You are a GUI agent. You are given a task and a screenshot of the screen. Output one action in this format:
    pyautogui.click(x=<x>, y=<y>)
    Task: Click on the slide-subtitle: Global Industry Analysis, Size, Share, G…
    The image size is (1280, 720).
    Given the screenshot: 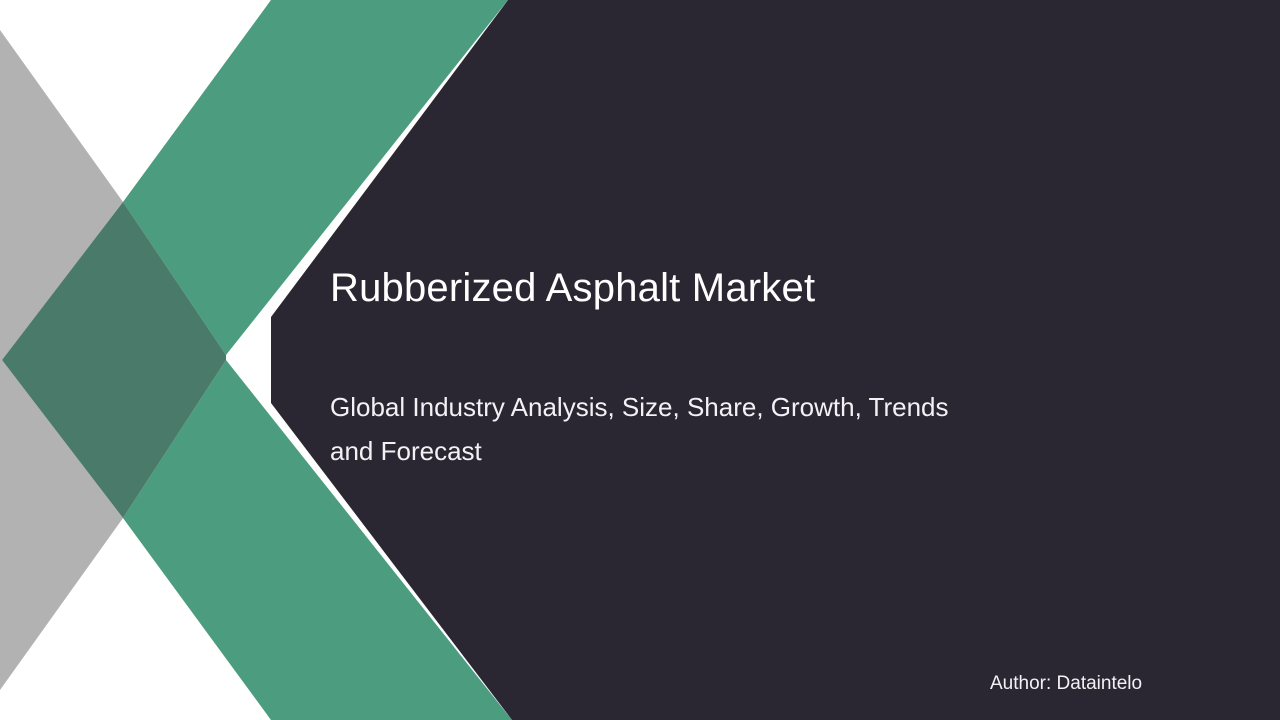 What is the action you would take?
    pyautogui.click(x=639, y=429)
    